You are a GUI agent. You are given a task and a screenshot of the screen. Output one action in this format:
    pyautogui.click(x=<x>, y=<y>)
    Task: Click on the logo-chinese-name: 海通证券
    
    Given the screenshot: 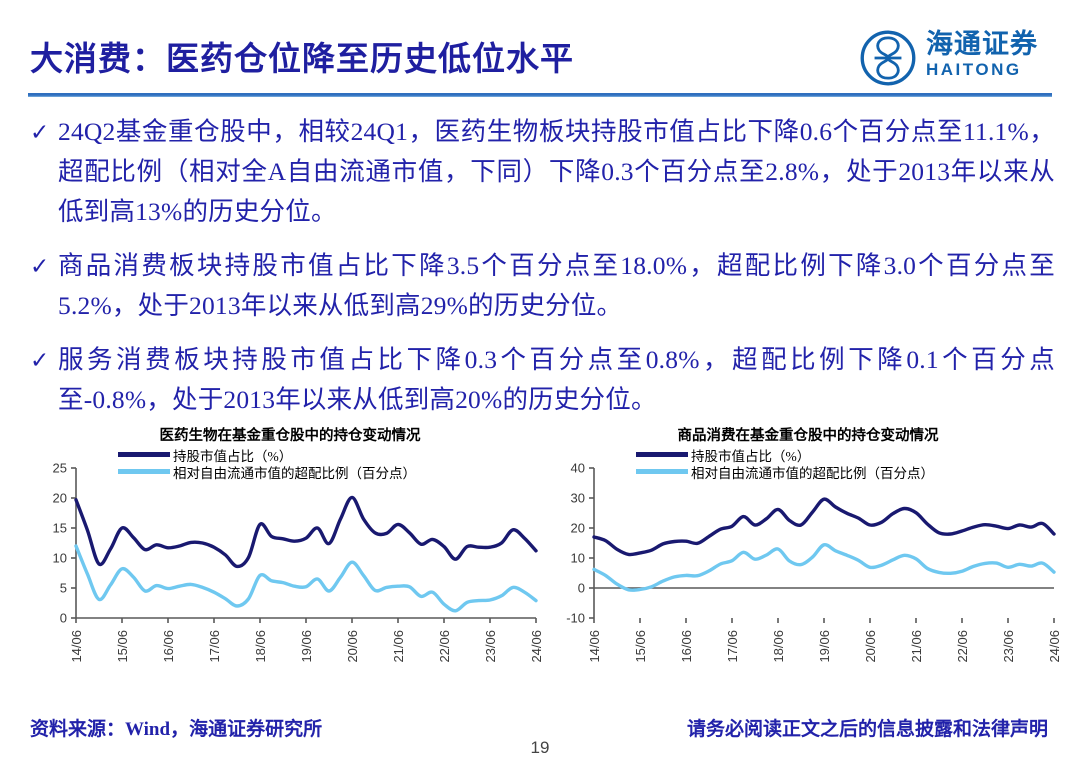 What is the action you would take?
    pyautogui.click(x=982, y=44)
    